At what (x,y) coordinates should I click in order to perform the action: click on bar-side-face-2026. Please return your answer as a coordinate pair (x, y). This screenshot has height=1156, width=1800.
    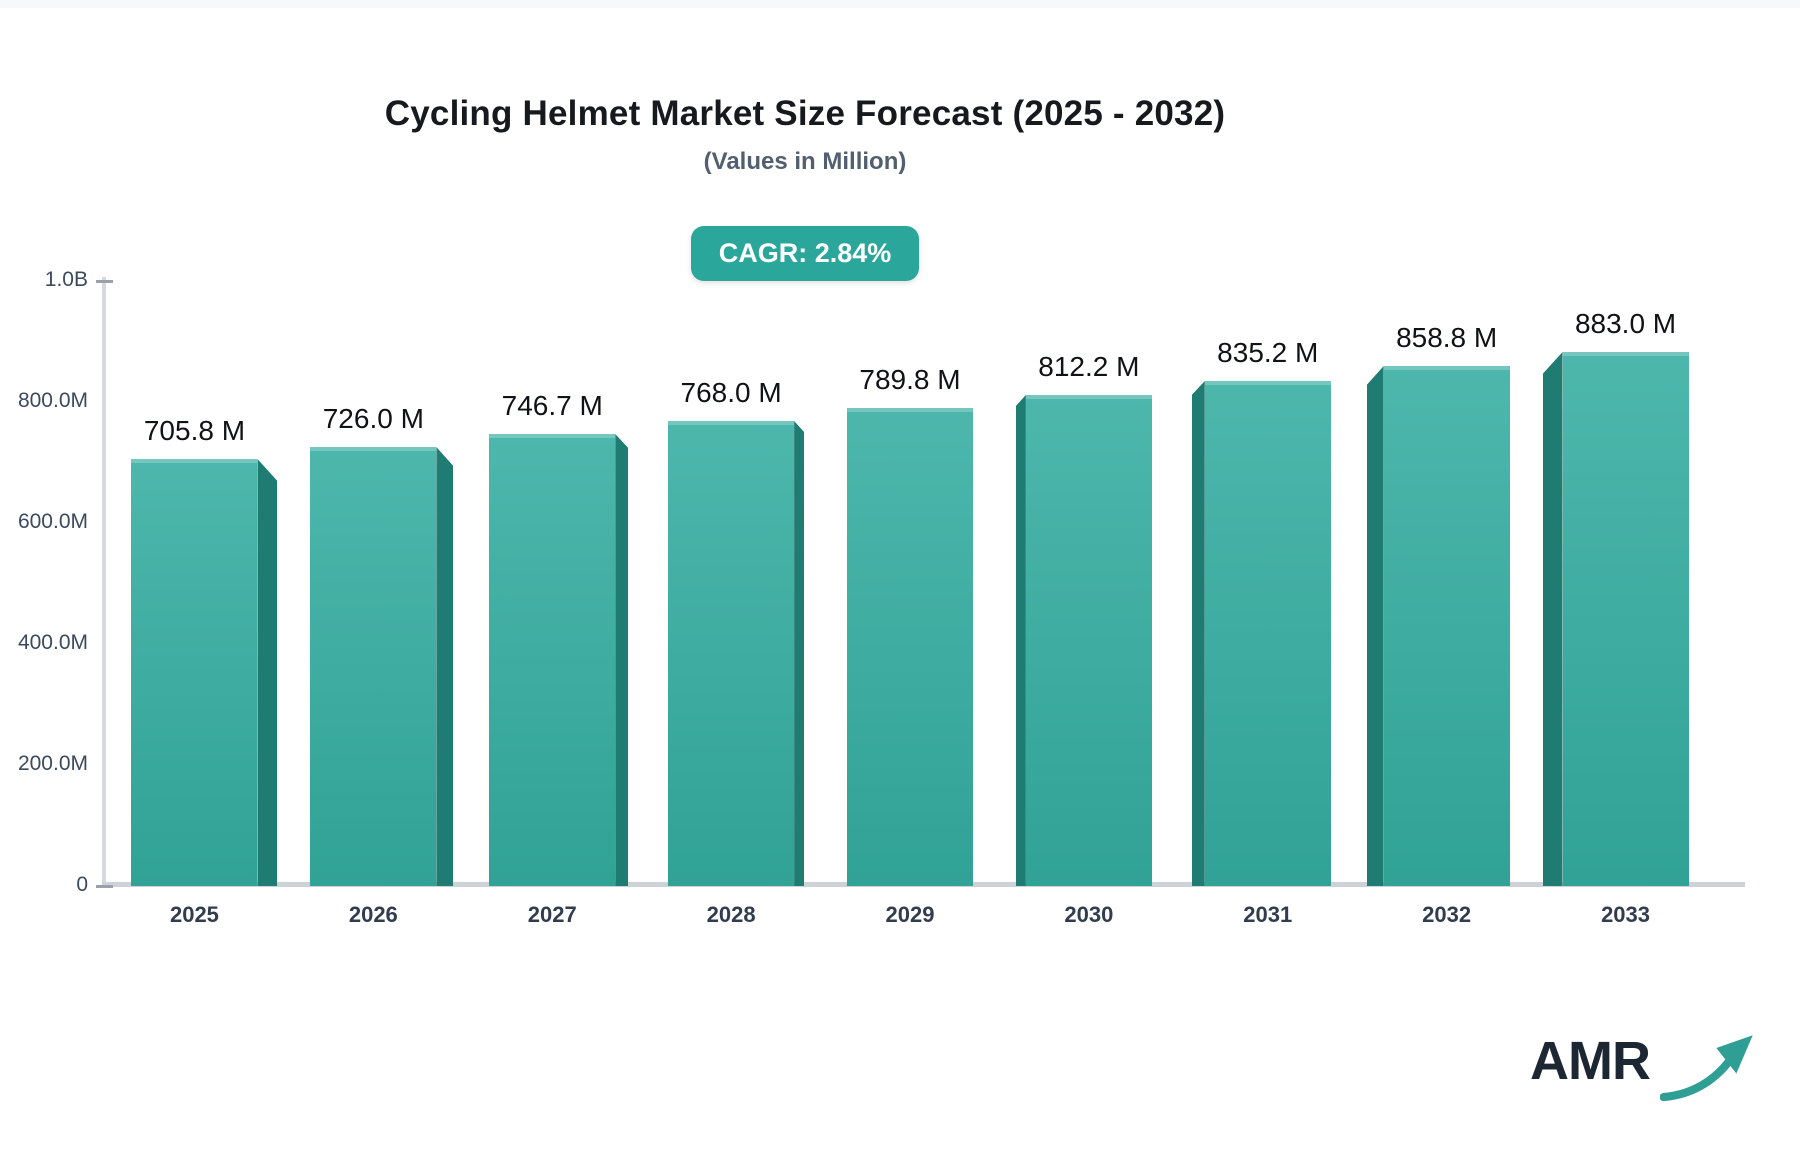
    Looking at the image, I should click on (445, 666).